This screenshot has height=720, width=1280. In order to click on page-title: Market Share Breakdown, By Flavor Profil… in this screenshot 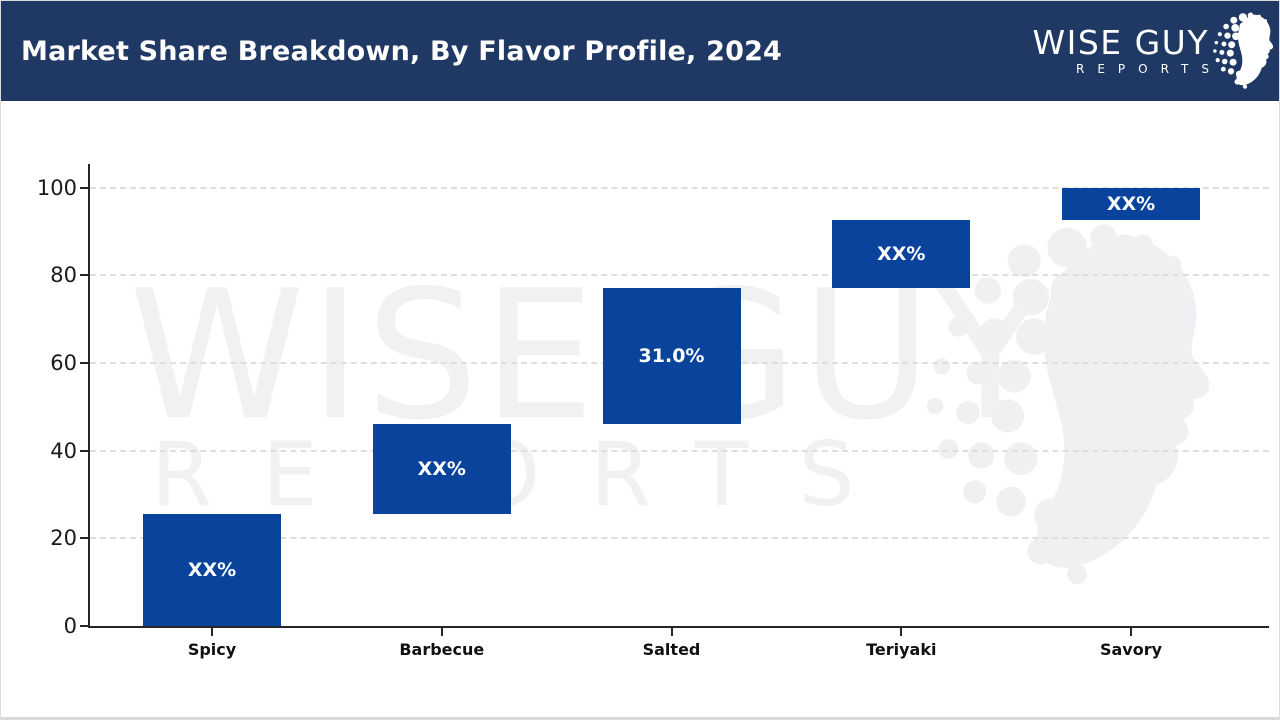, I will do `click(402, 51)`.